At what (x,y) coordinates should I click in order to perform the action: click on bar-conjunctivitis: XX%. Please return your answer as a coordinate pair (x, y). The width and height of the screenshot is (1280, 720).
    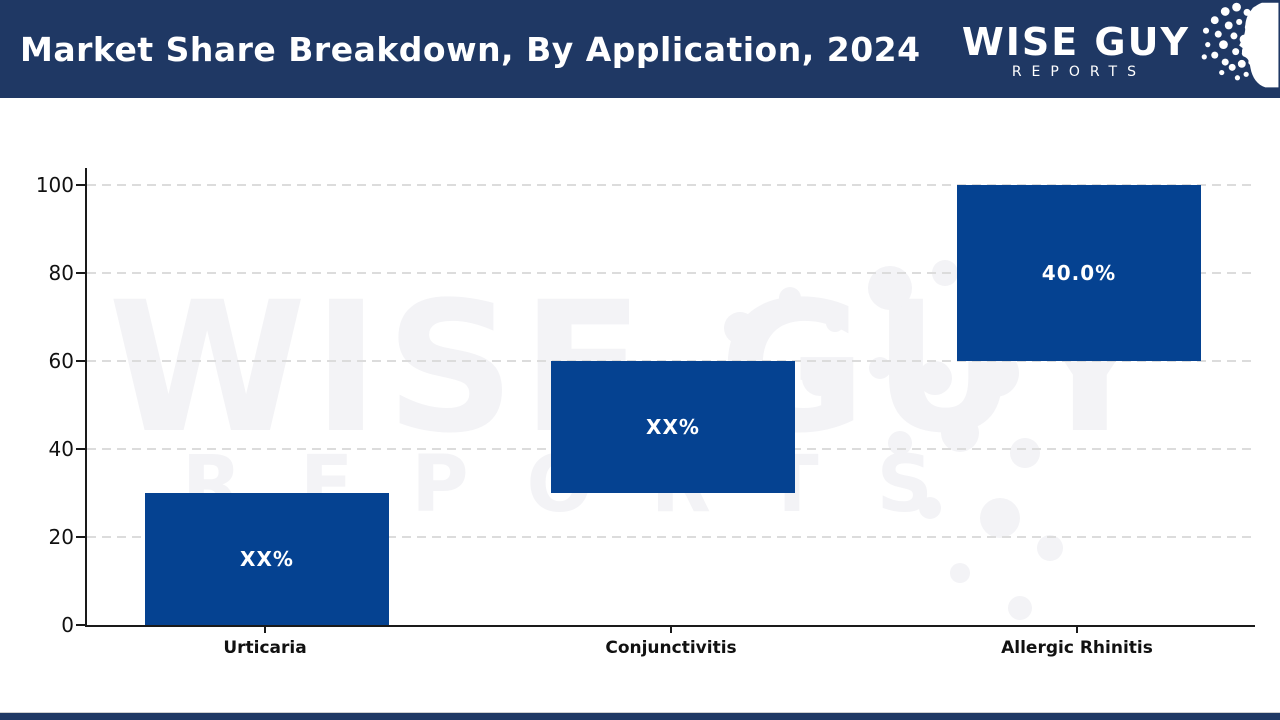
    Looking at the image, I should click on (673, 427).